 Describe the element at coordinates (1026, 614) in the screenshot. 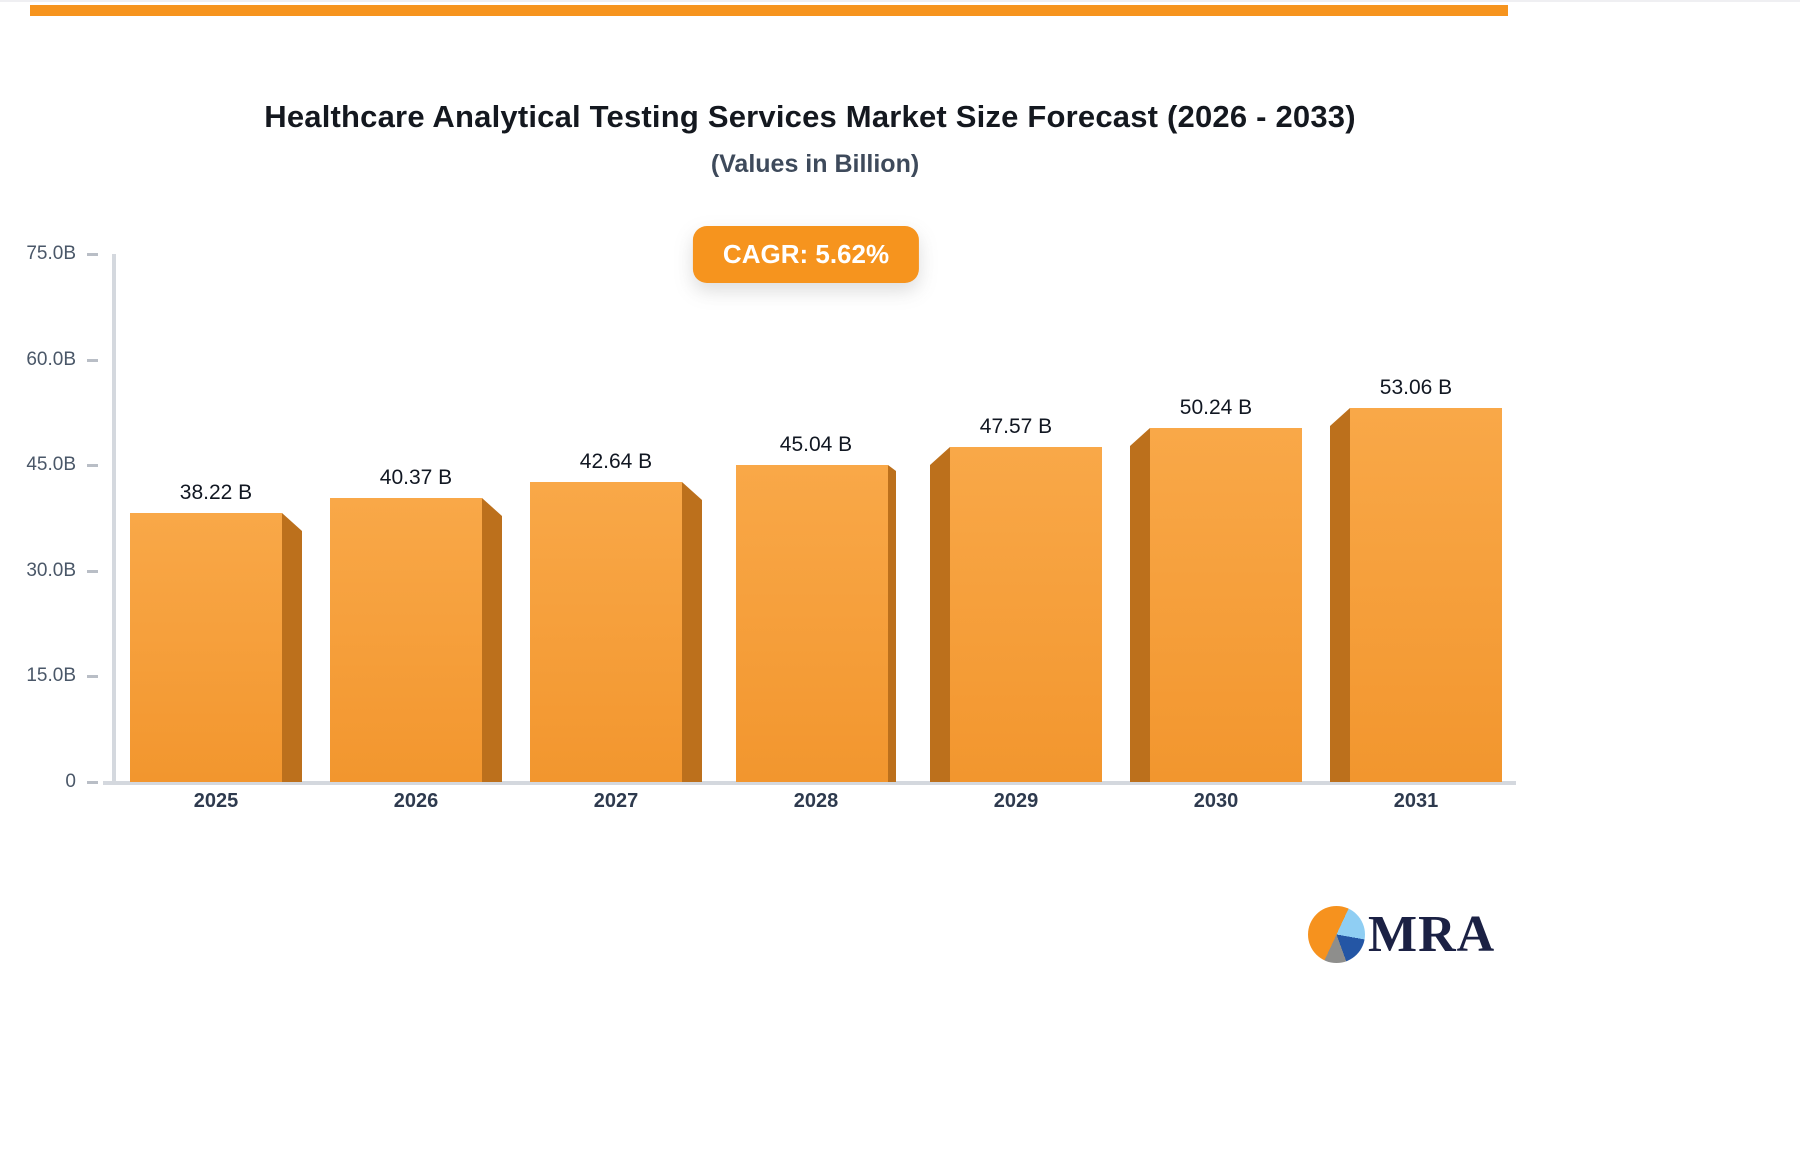

I see `bar-face-2029` at that location.